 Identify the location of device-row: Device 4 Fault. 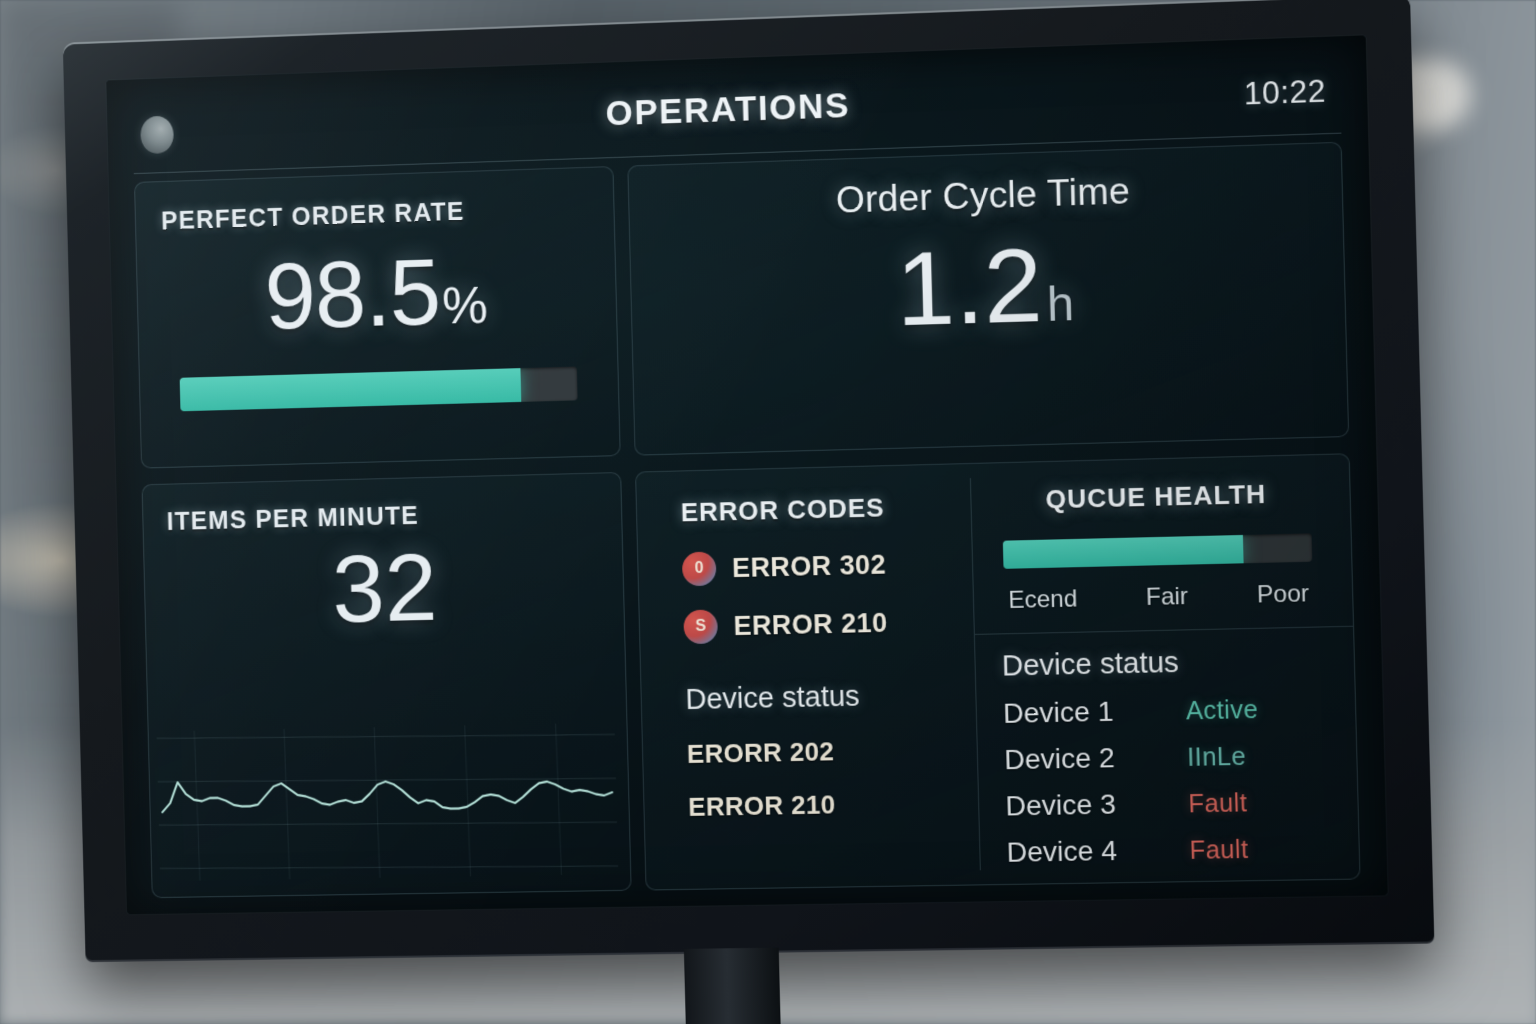
(1163, 849).